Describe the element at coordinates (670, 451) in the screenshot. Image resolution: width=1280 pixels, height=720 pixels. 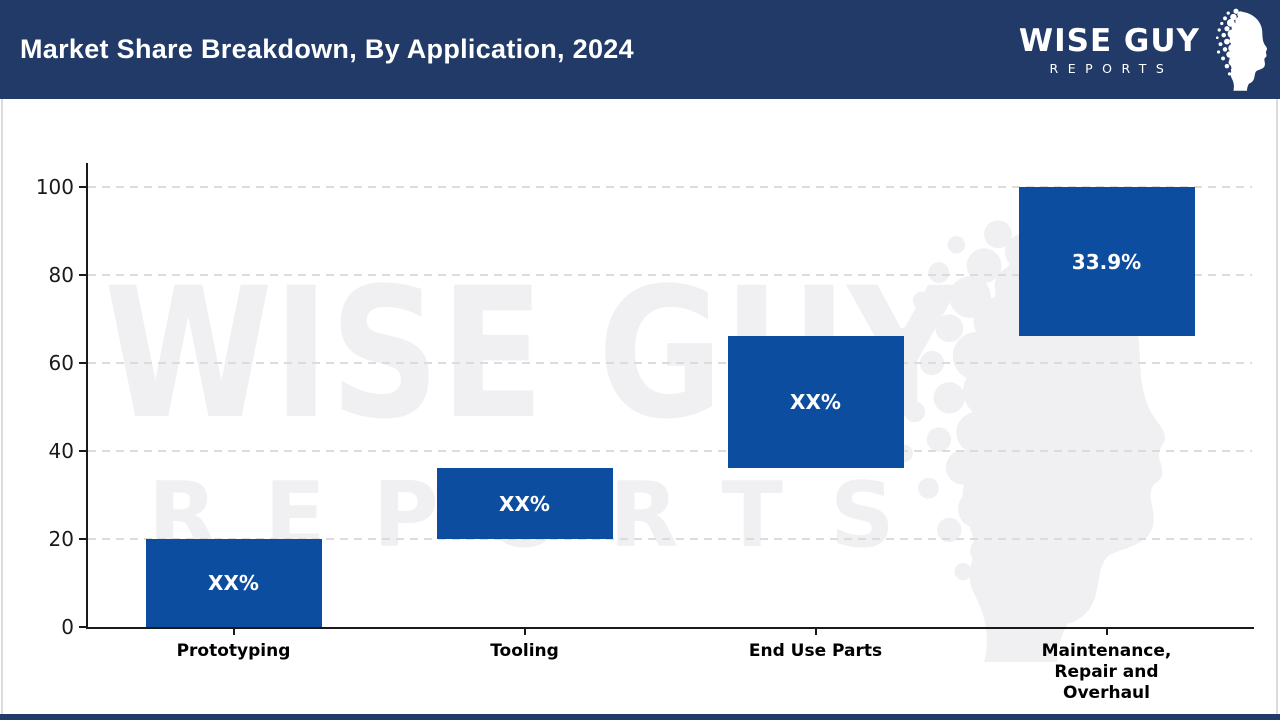
I see `gridline-y40` at that location.